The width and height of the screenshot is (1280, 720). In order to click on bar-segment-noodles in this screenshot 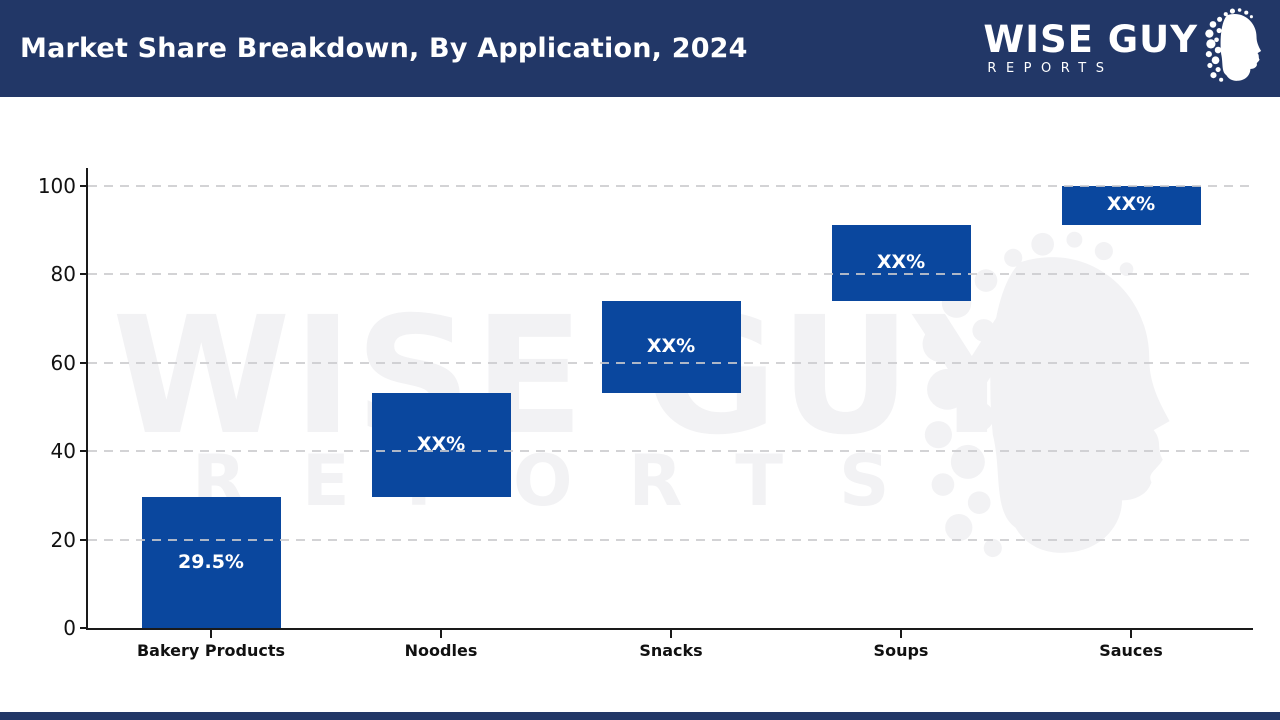, I will do `click(441, 445)`.